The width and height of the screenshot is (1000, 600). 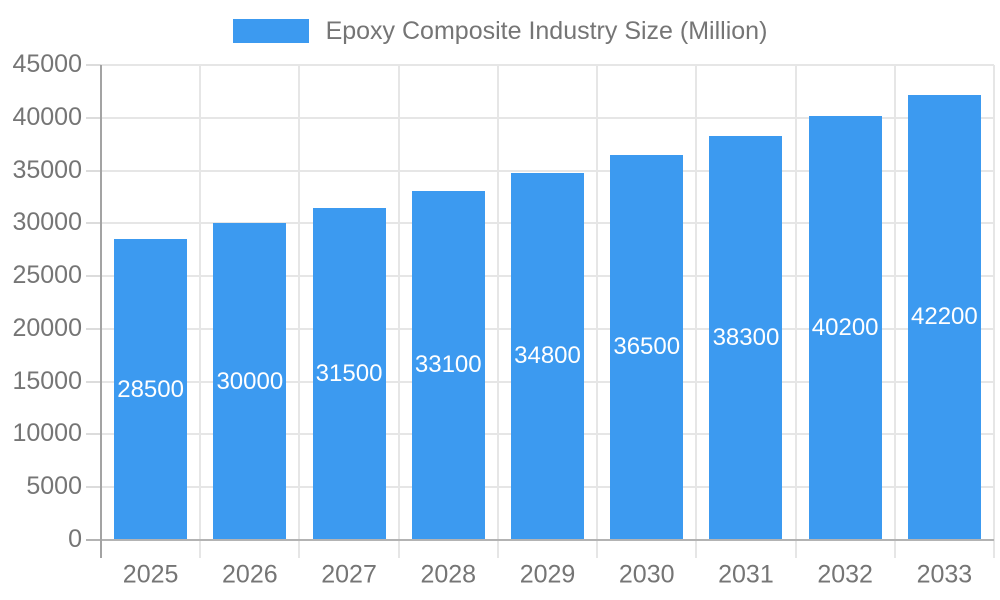 I want to click on y-axis-label: 35000, so click(x=47, y=169).